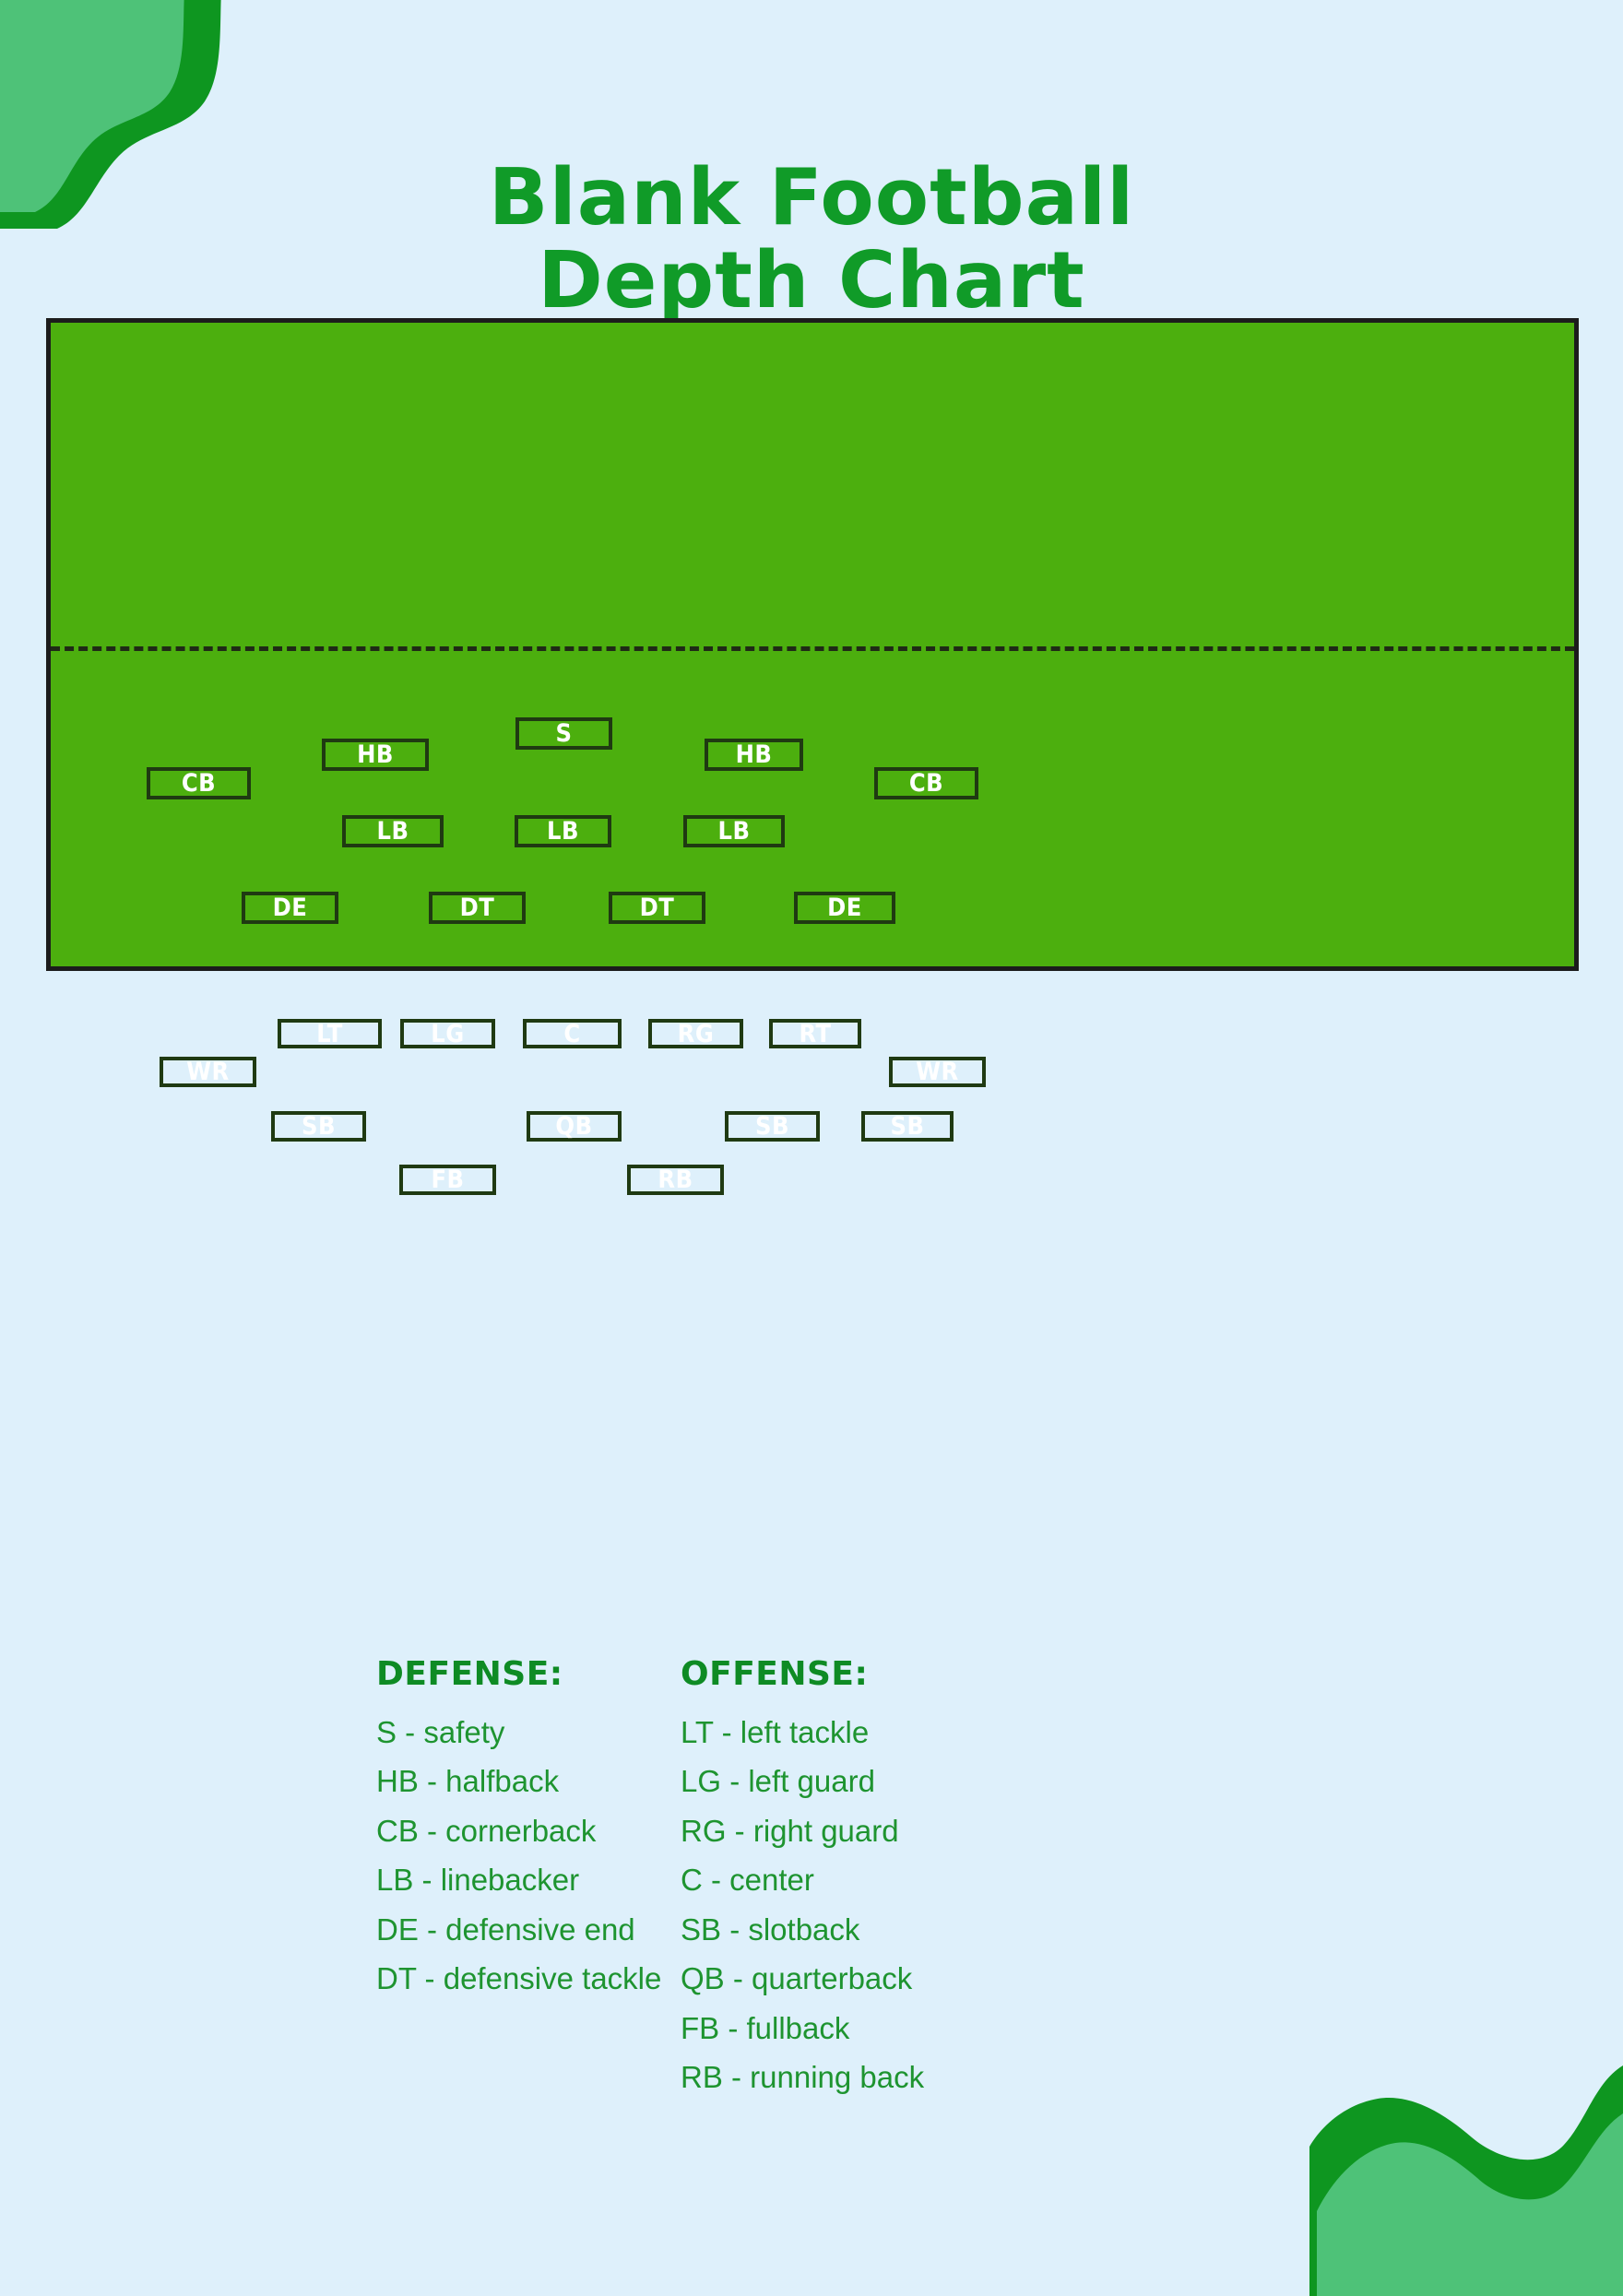 Image resolution: width=1623 pixels, height=2296 pixels. What do you see at coordinates (811, 197) in the screenshot?
I see `page-title-line-1: Blank Football` at bounding box center [811, 197].